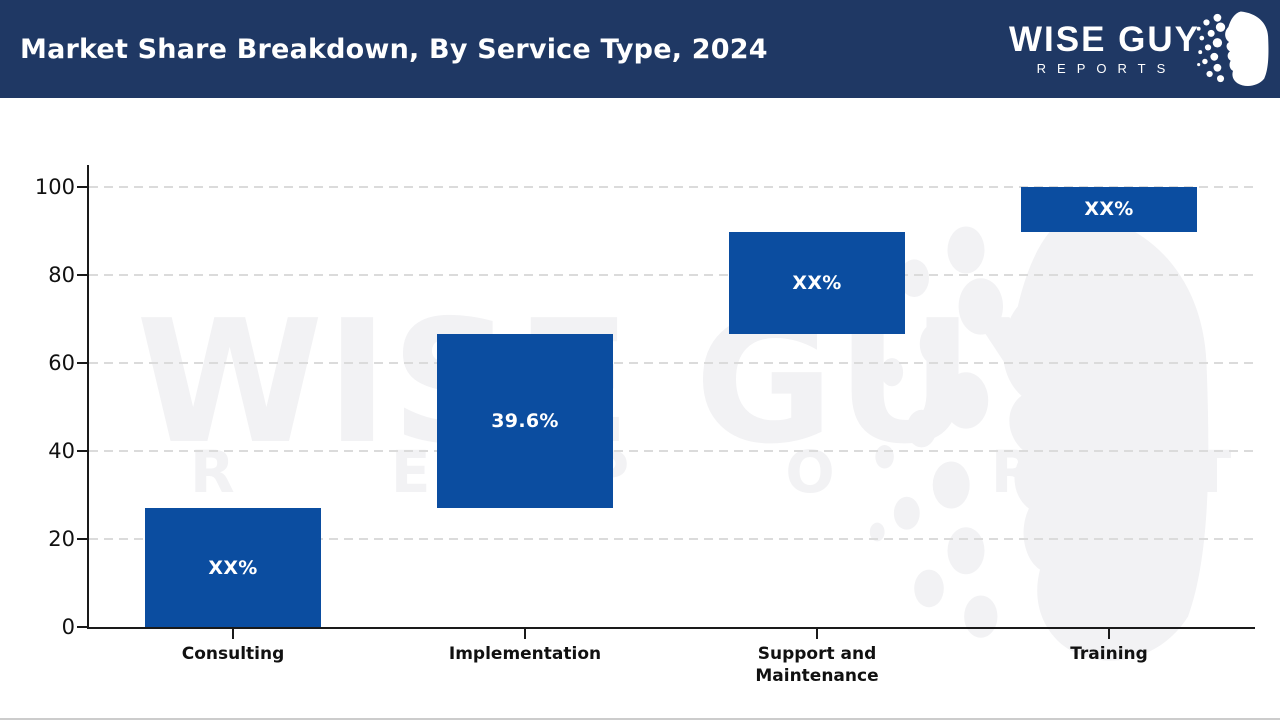 Image resolution: width=1280 pixels, height=720 pixels. What do you see at coordinates (1106, 68) in the screenshot?
I see `brand-subtitle: REPORTS` at bounding box center [1106, 68].